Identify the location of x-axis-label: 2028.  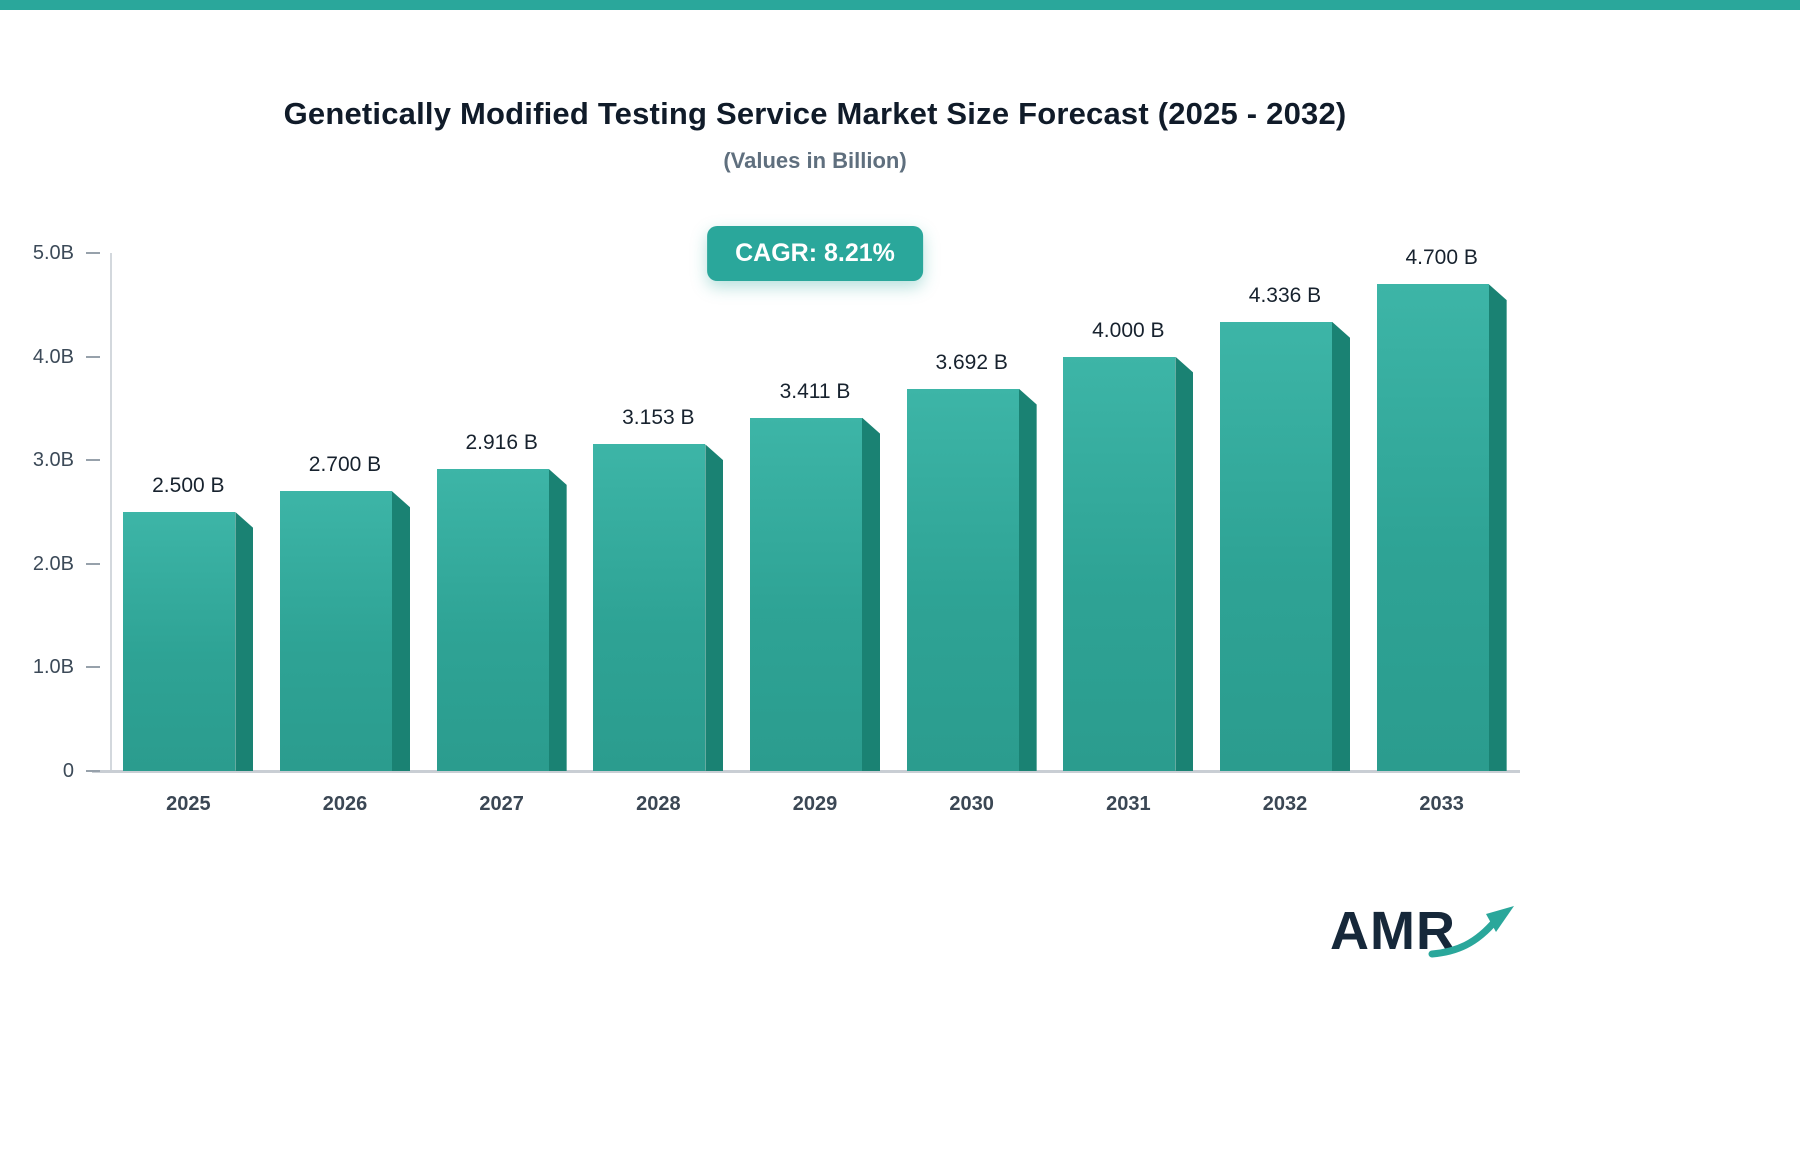
(658, 804).